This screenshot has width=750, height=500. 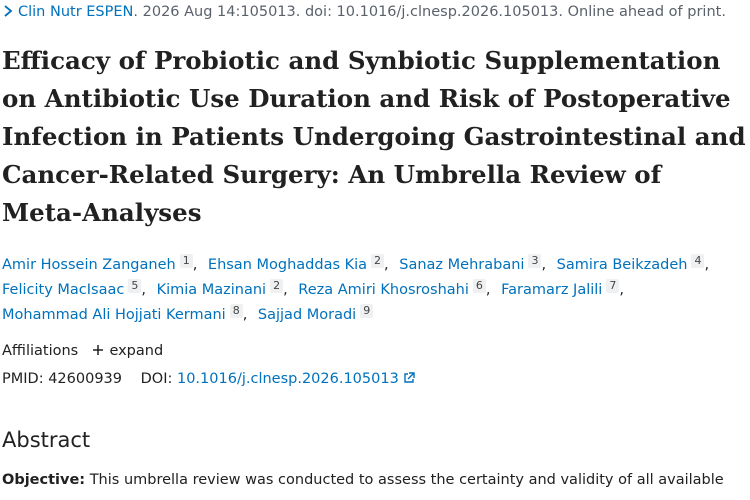 I want to click on author: Felicity MacIsaac 5, so click(x=77, y=288).